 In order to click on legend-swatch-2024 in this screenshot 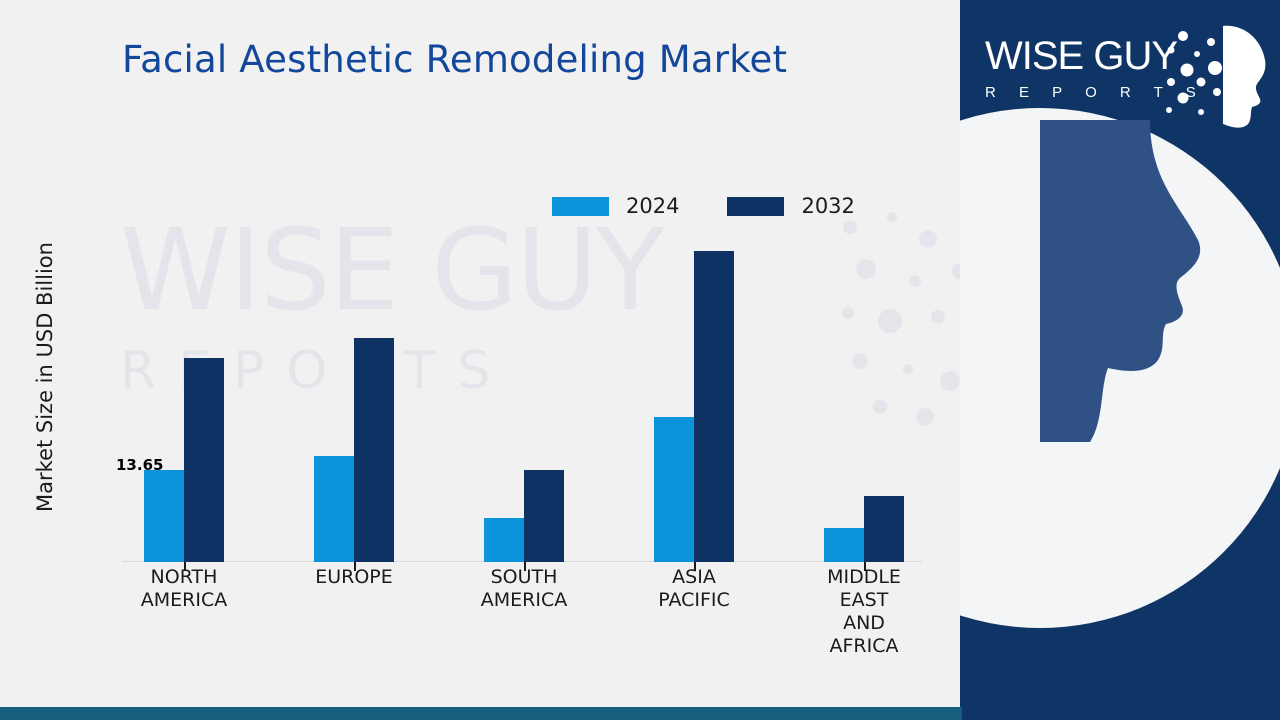, I will do `click(580, 206)`.